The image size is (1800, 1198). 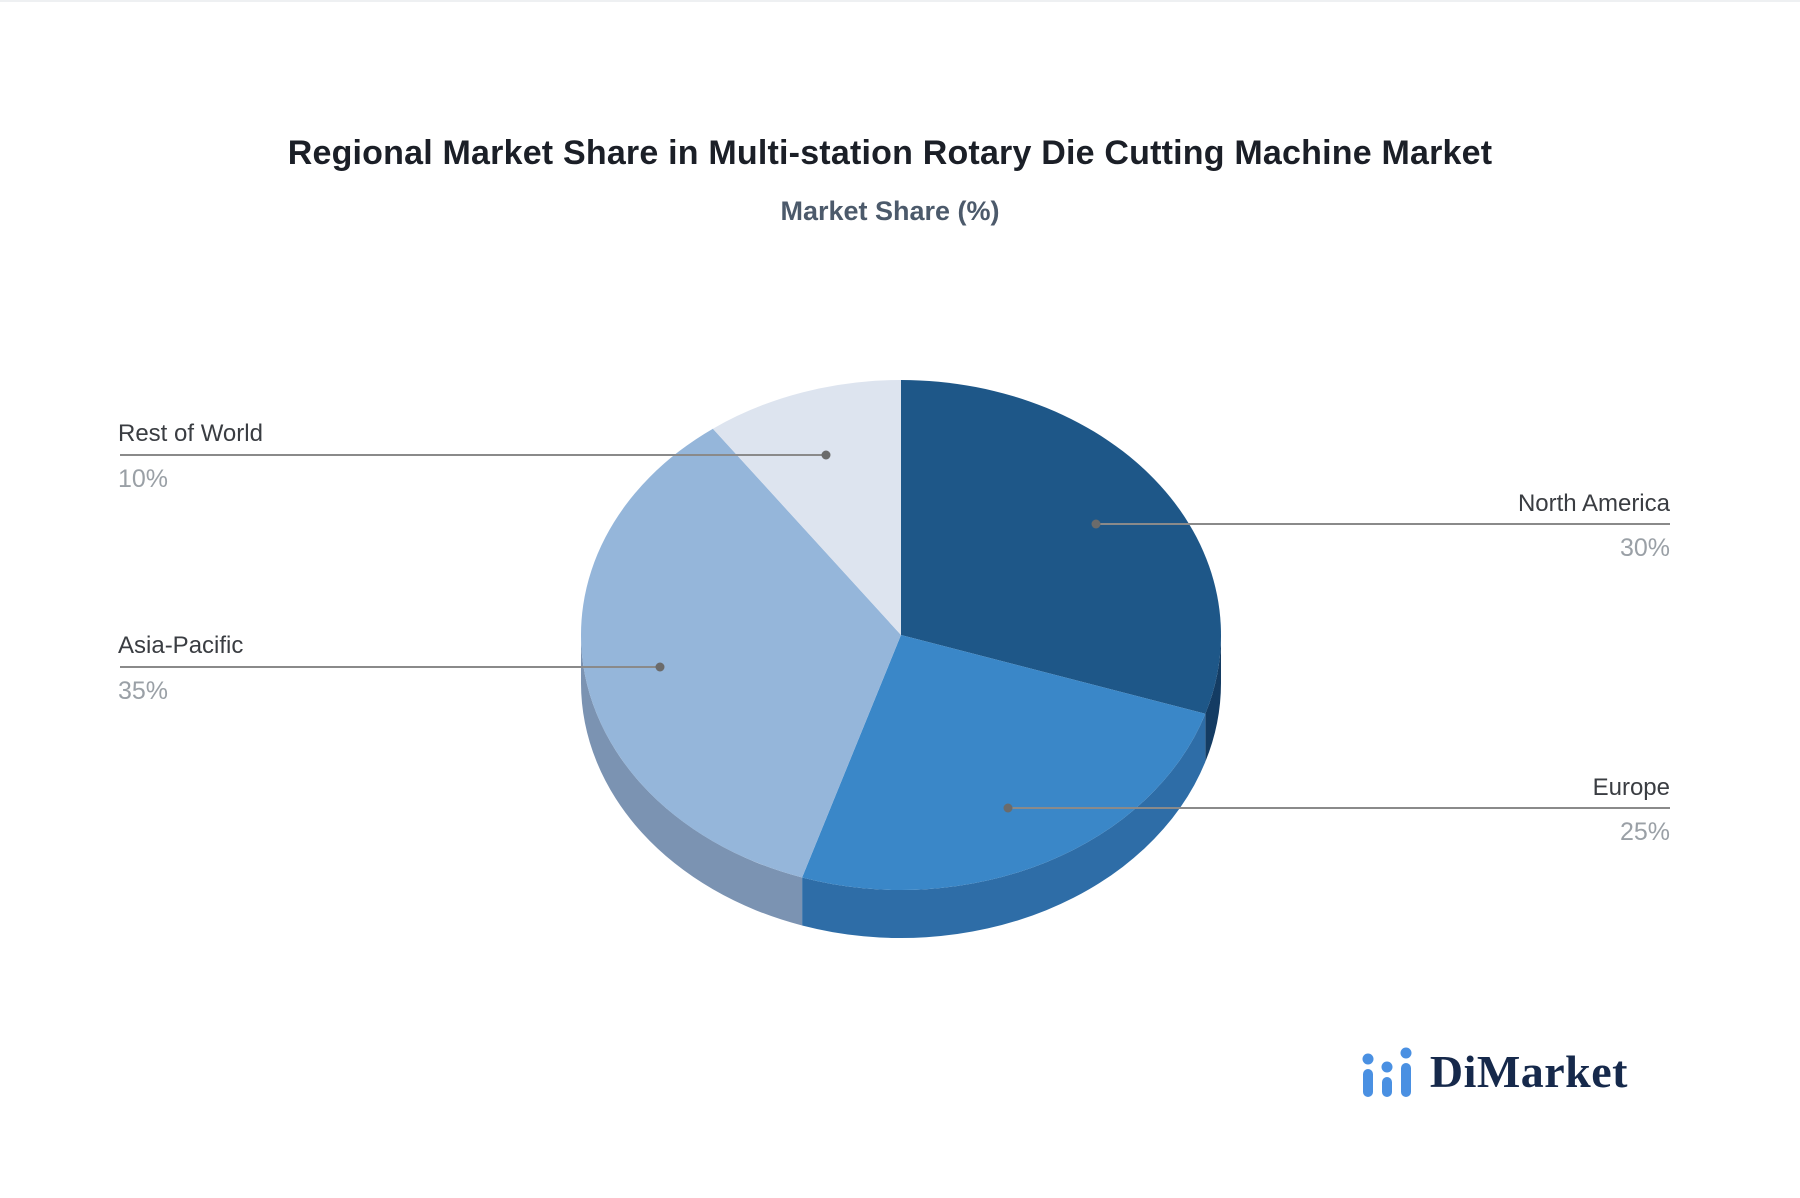 I want to click on pie-slice-rest-of-world, so click(x=806, y=507).